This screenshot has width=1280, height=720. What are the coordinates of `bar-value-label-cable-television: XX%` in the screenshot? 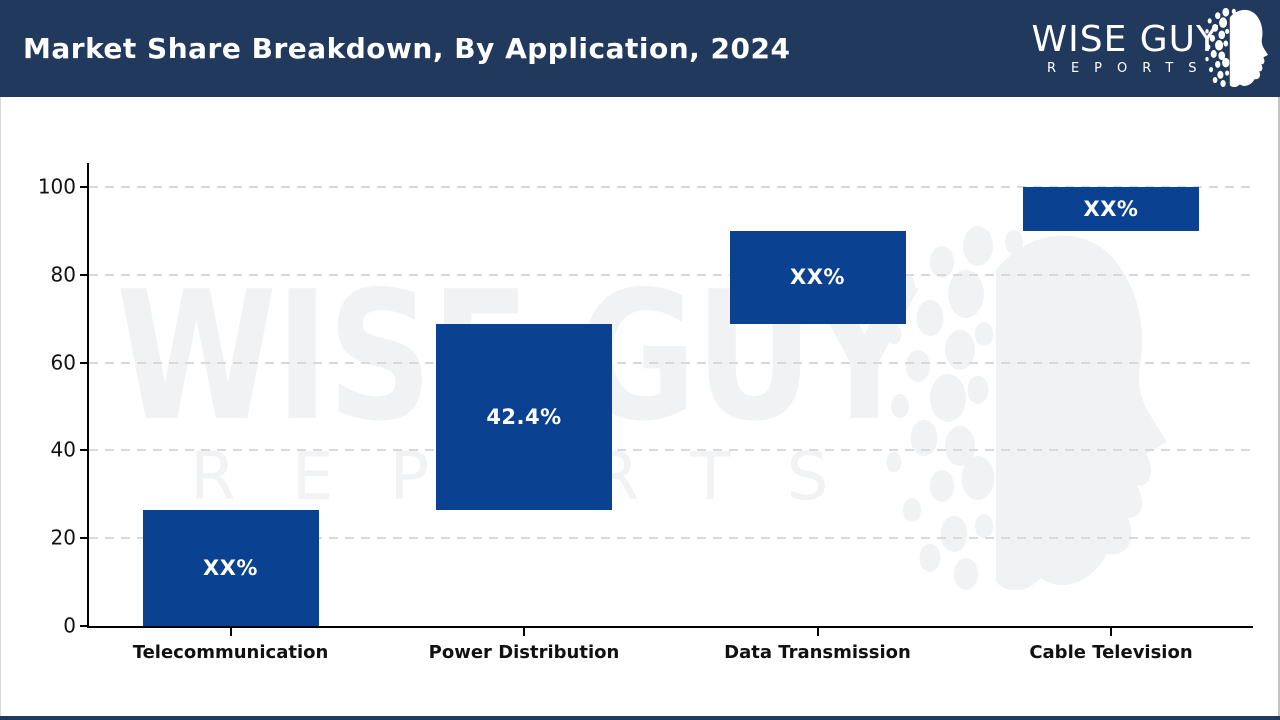 It's located at (1111, 208).